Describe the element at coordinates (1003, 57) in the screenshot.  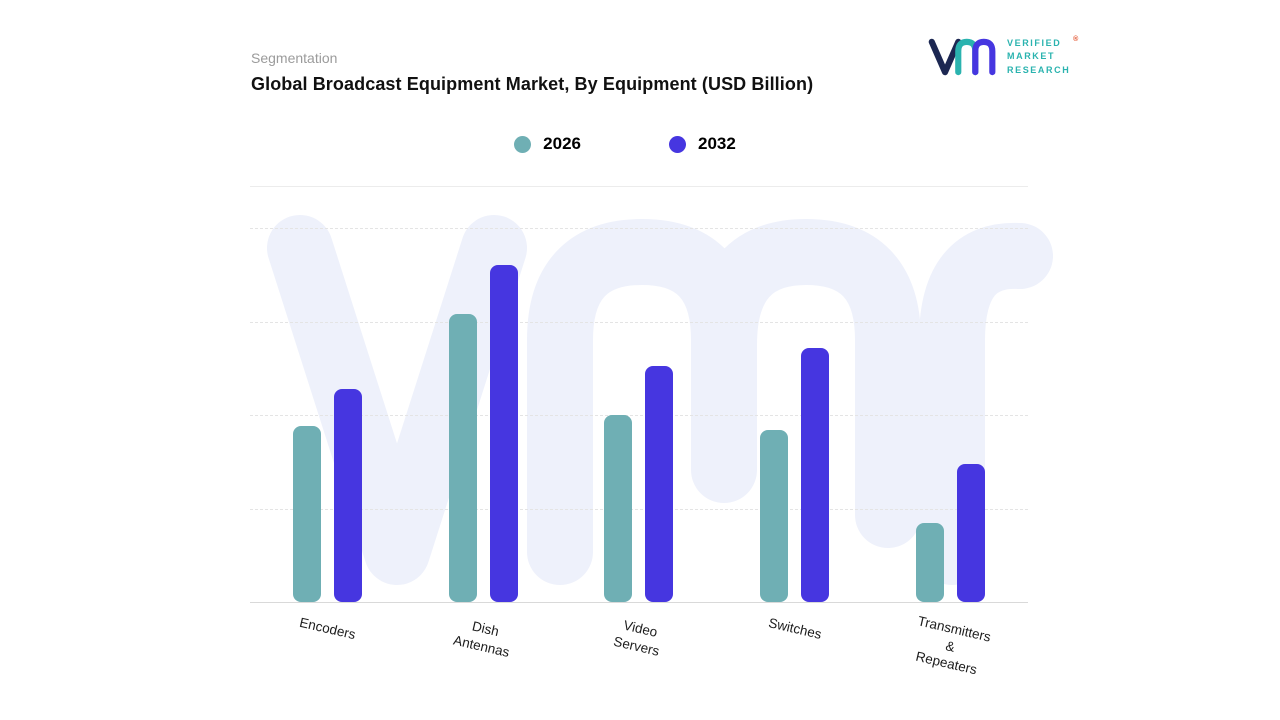
I see `vmr-logo: VERIFIED MARKET RESEARCH ®` at that location.